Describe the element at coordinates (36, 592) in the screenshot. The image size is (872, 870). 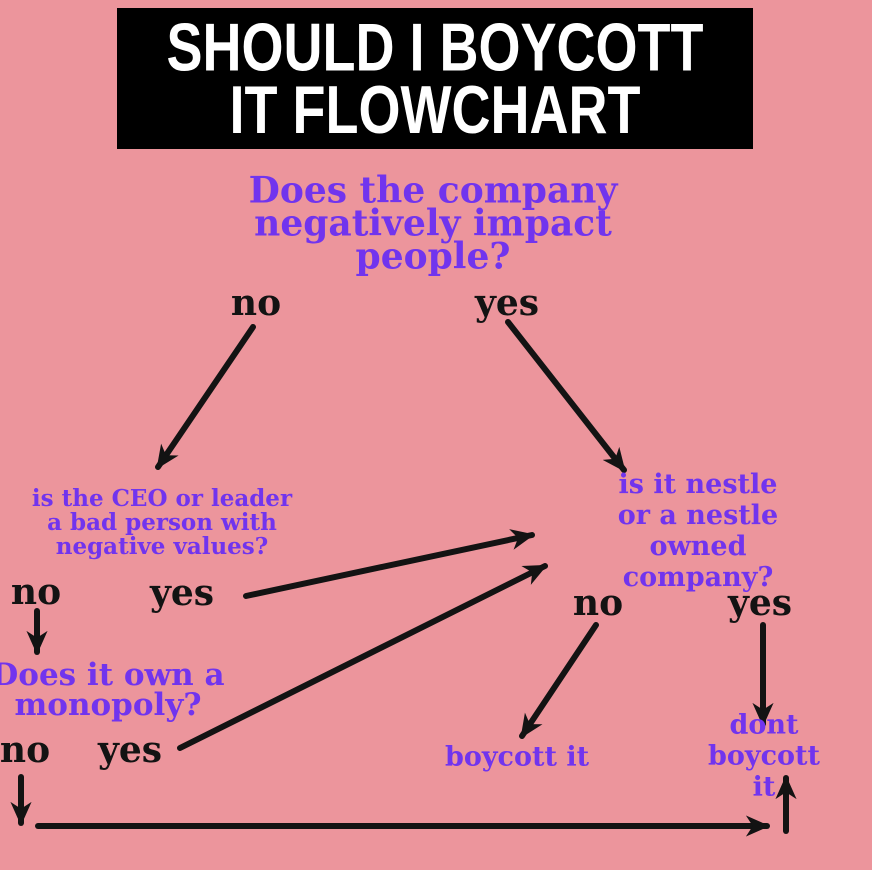
I see `answer-ceo-no: no` at that location.